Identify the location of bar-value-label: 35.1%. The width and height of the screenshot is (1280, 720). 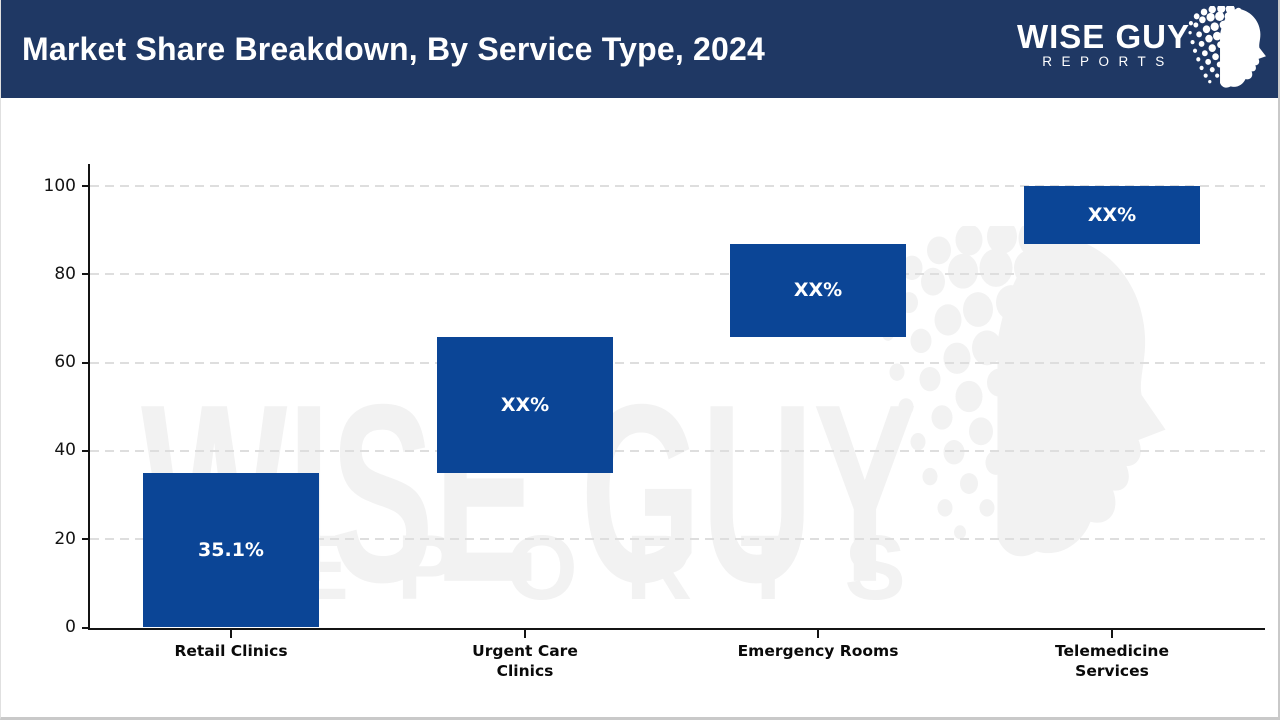
(231, 550).